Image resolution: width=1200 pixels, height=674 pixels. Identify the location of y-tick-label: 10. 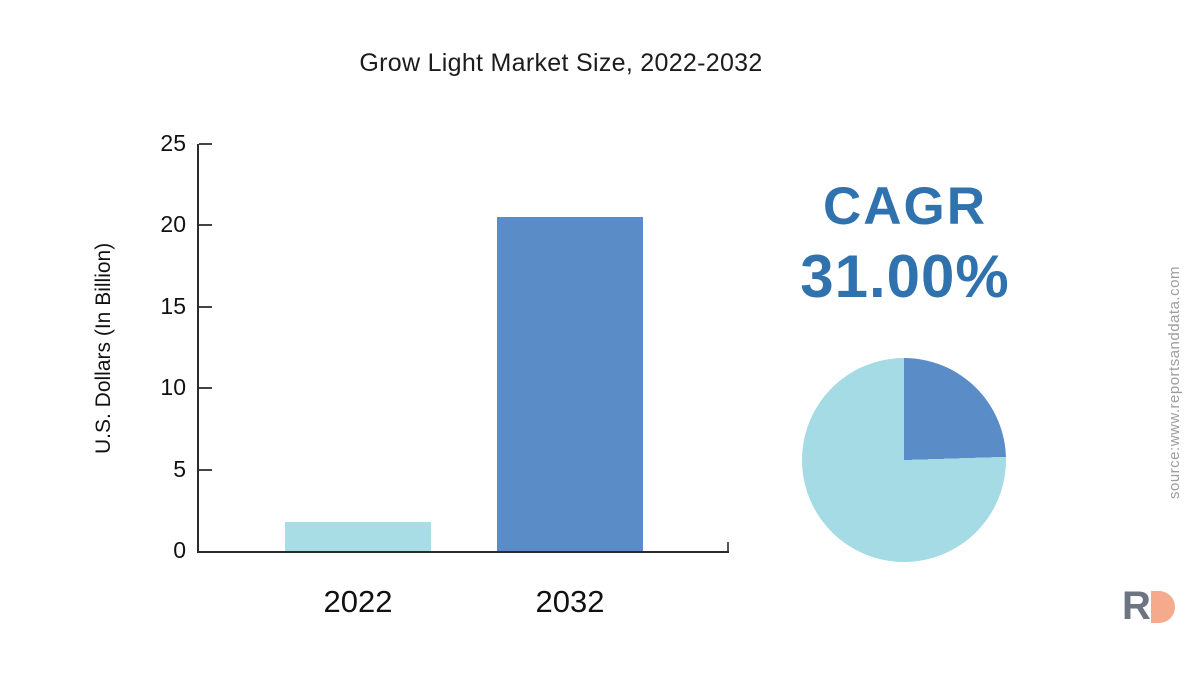
(173, 387).